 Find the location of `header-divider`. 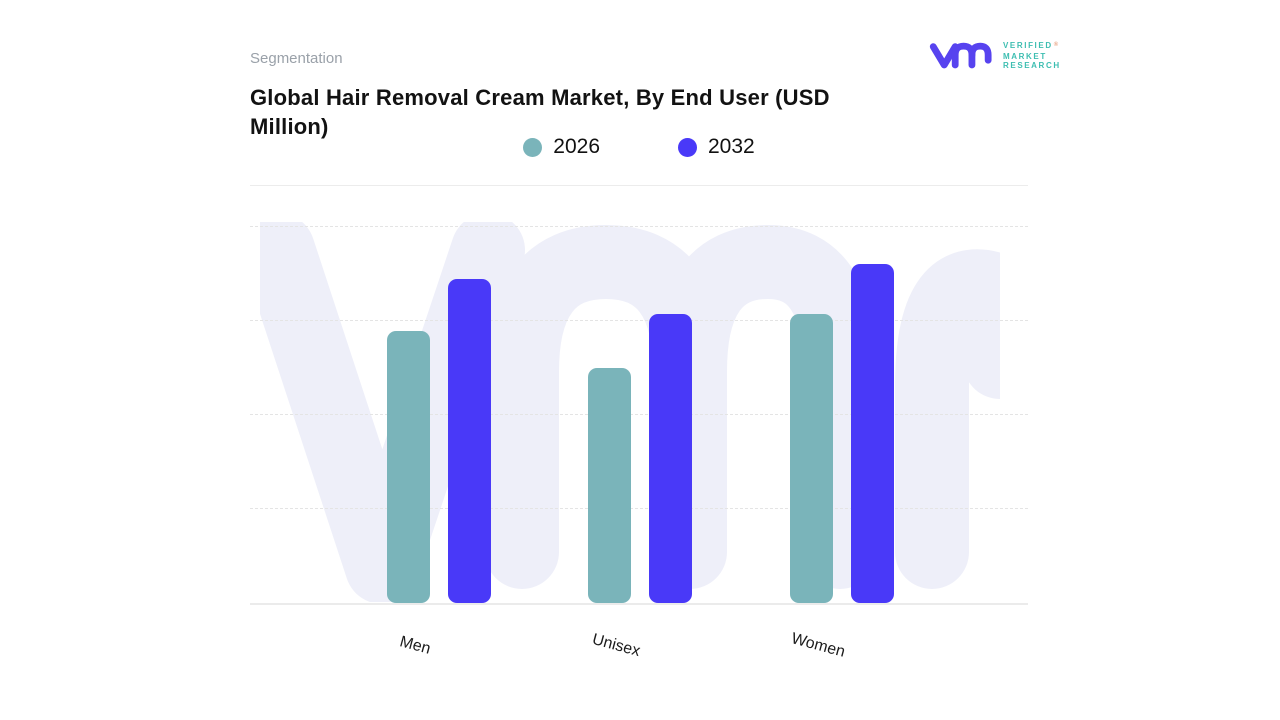

header-divider is located at coordinates (639, 185).